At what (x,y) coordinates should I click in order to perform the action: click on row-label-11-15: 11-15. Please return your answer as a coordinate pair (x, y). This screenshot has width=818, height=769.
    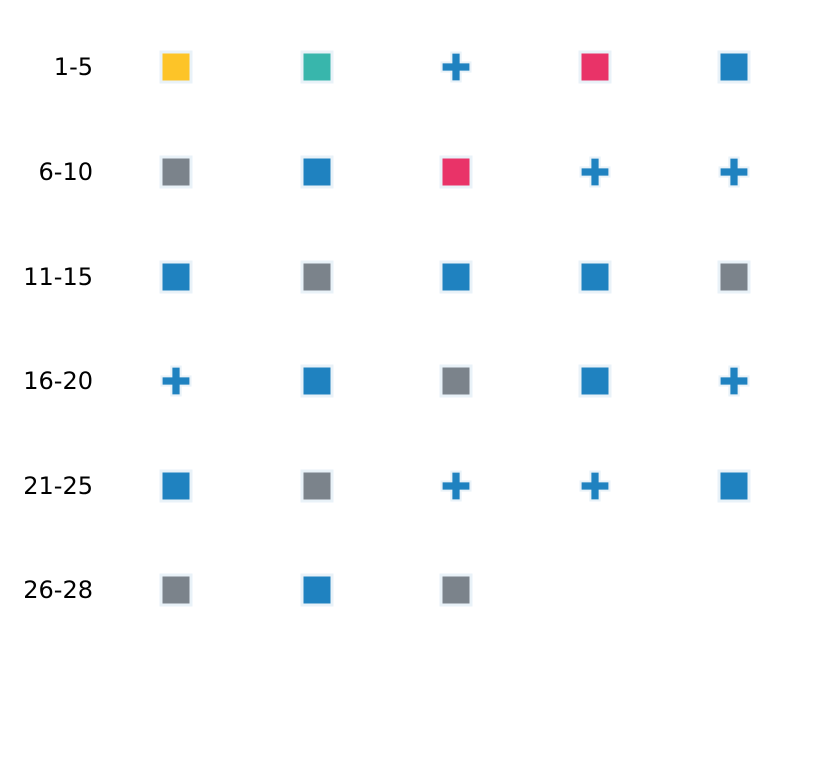
    Looking at the image, I should click on (58, 277).